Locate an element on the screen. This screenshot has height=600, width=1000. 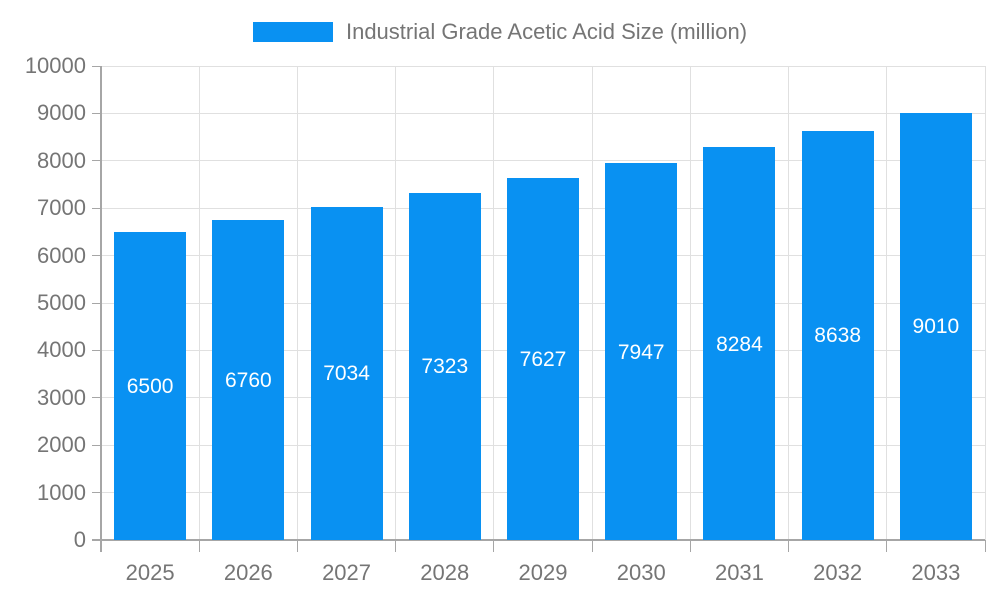
x-tick-label: 2033 is located at coordinates (936, 572).